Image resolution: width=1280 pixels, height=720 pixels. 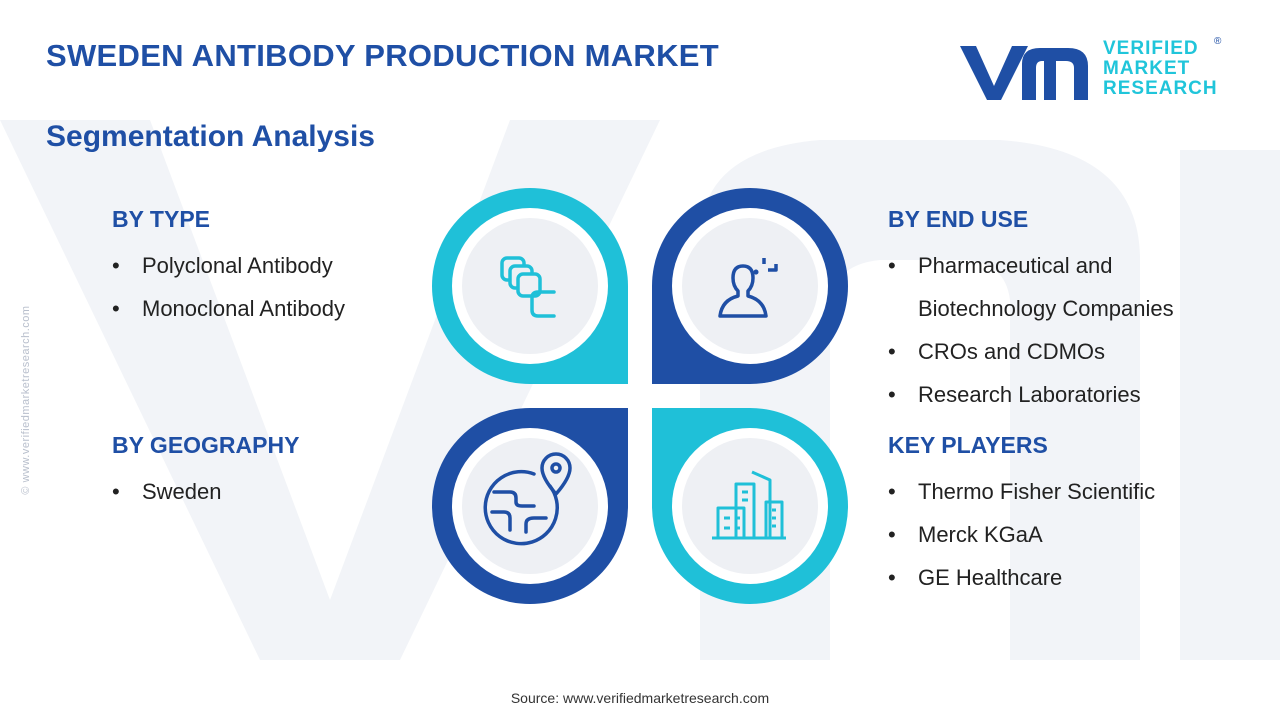 What do you see at coordinates (1151, 48) in the screenshot?
I see `logo-line-verified: VERIFIED` at bounding box center [1151, 48].